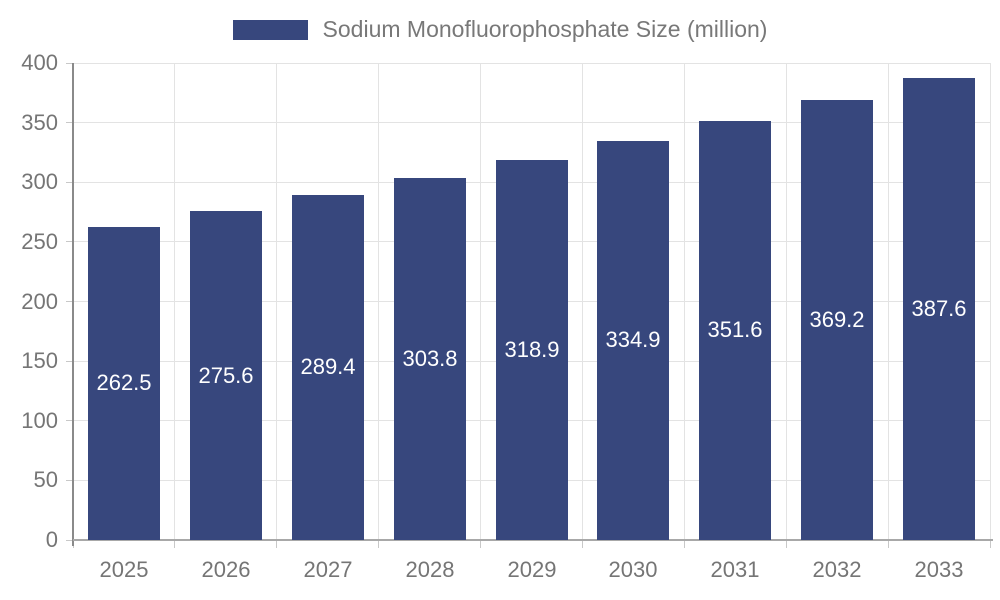 This screenshot has width=1000, height=600. Describe the element at coordinates (270, 29) in the screenshot. I see `legend-swatch` at that location.